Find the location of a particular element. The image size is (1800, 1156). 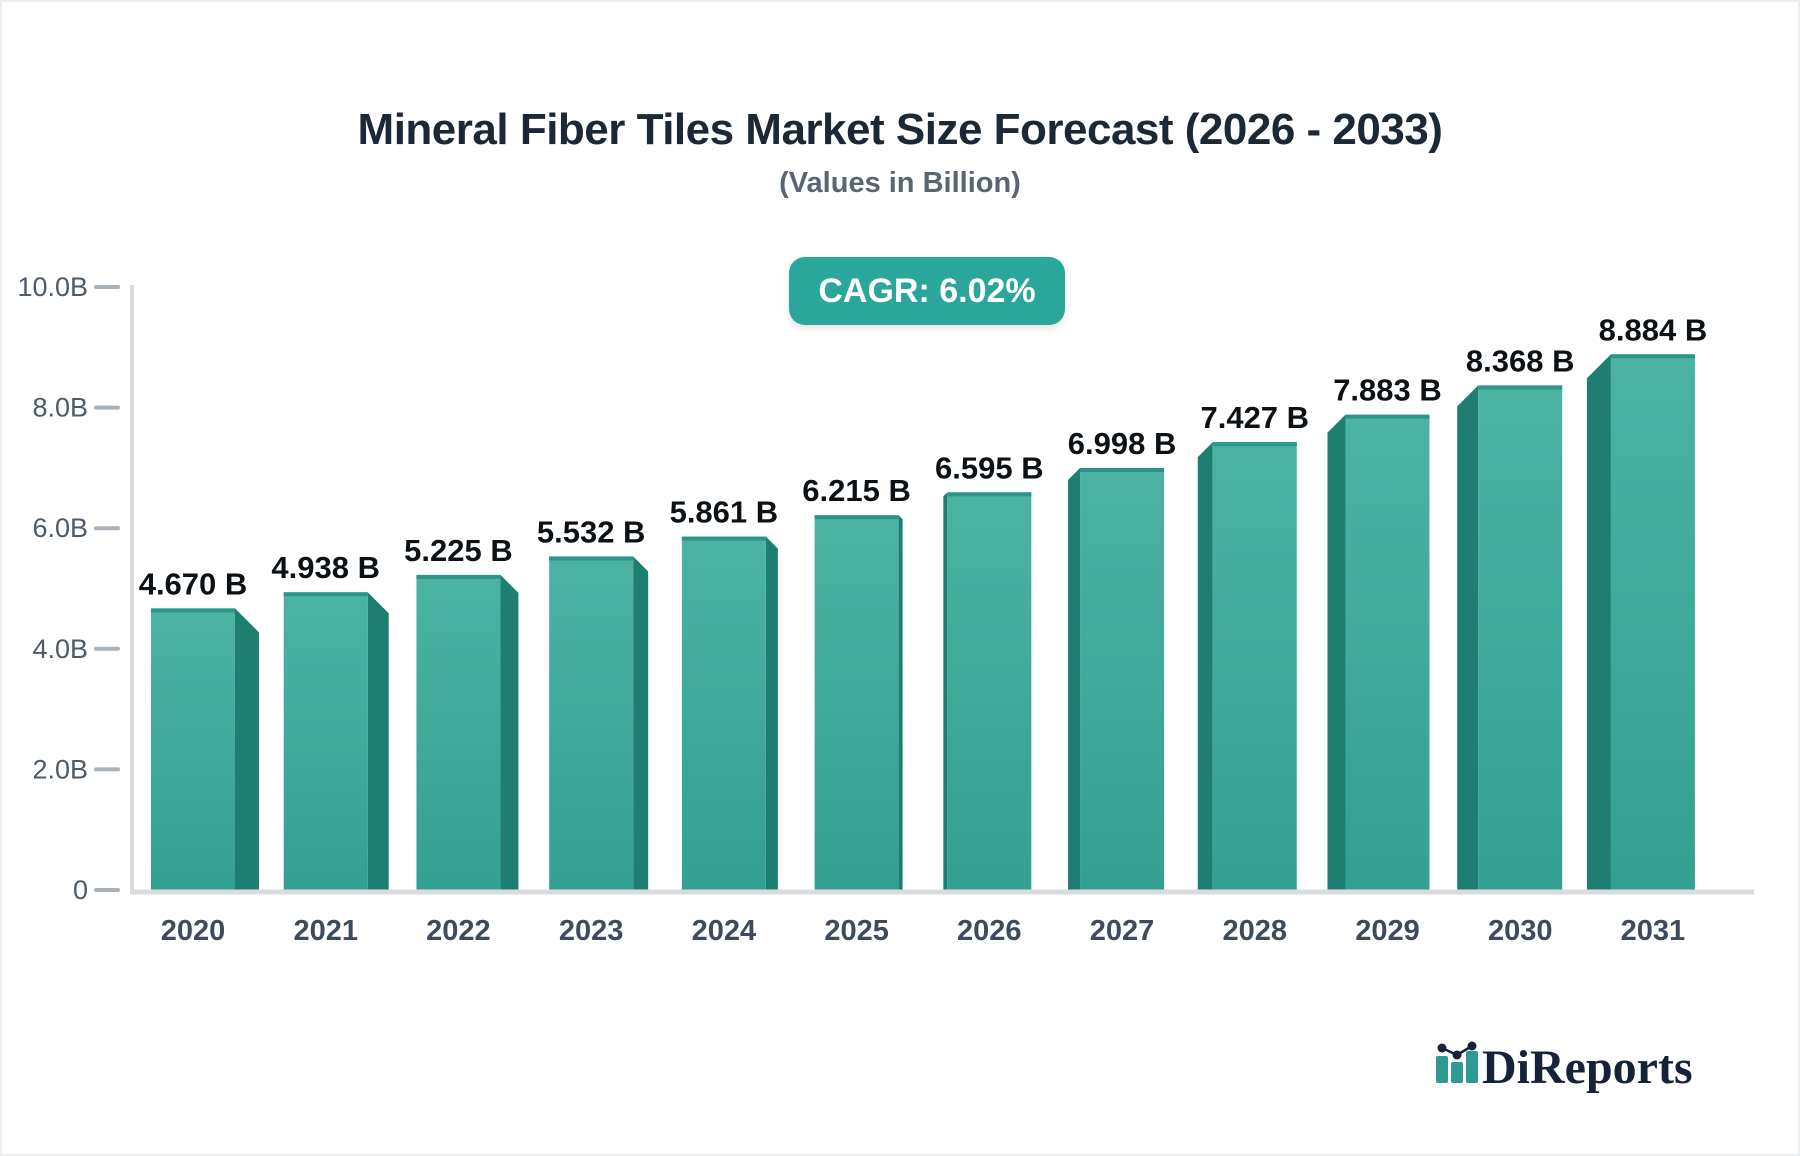

axis-layer: 10.0B 8.0B 6.0B 4.0B 2.0B 0 is located at coordinates (75, 588).